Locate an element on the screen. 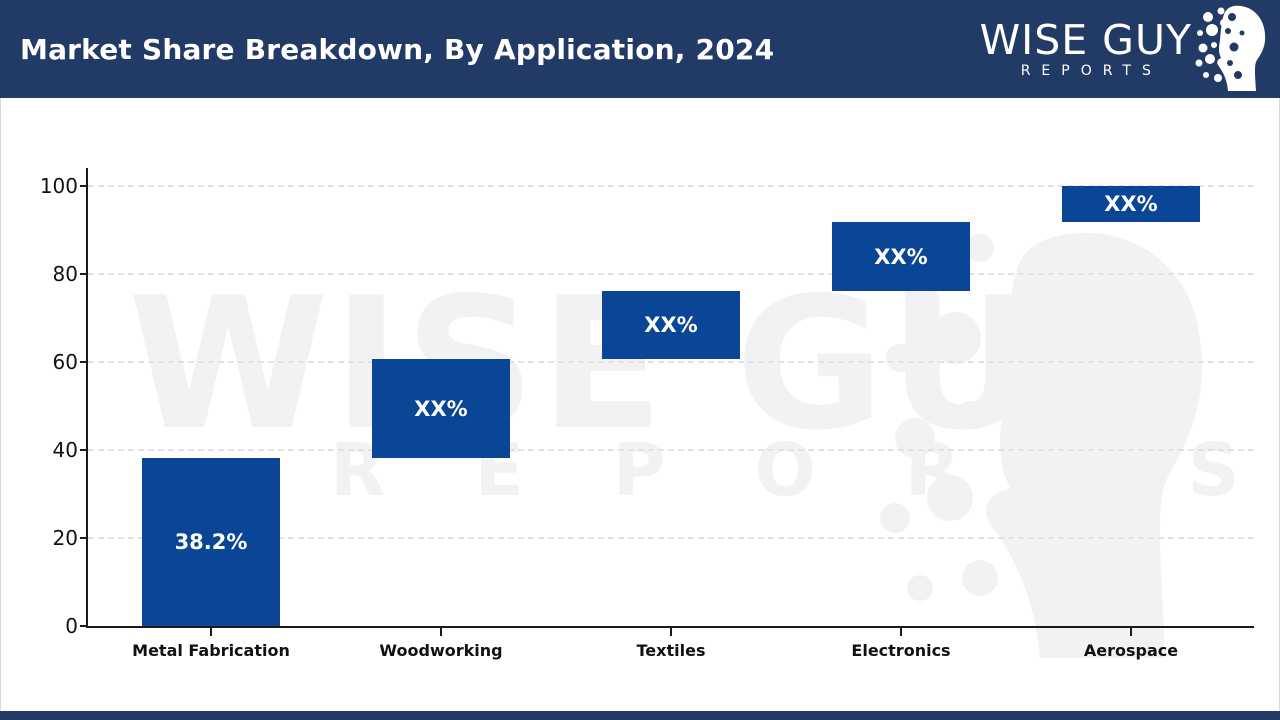  brand-logo-text: WISE GUY REPORTS is located at coordinates (1086, 49).